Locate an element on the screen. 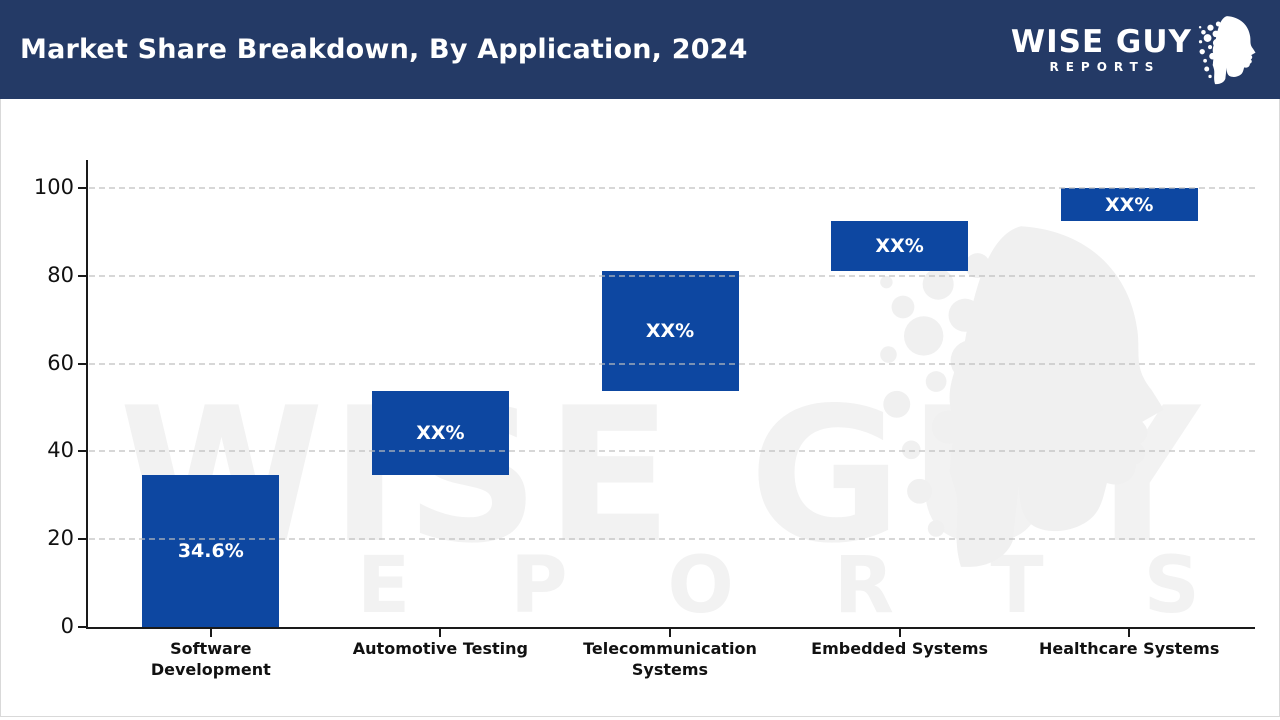  bar-healthcare-systems: XX% is located at coordinates (1129, 205).